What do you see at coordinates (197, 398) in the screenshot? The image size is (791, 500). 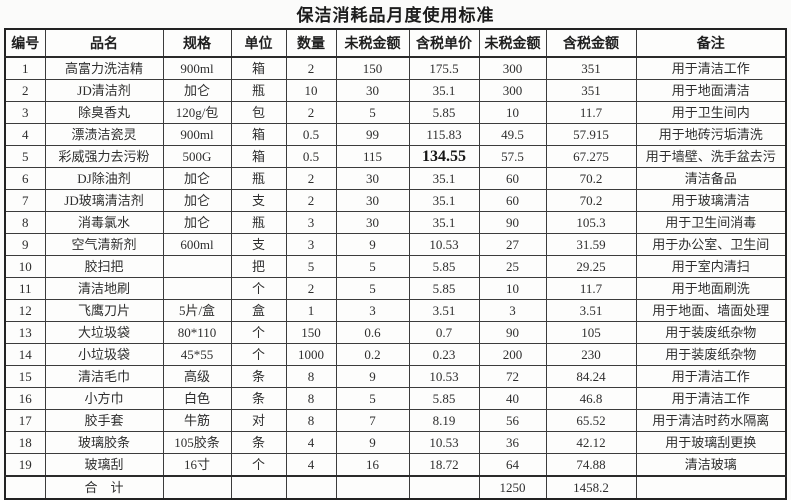 I see `table-cell: 白色` at bounding box center [197, 398].